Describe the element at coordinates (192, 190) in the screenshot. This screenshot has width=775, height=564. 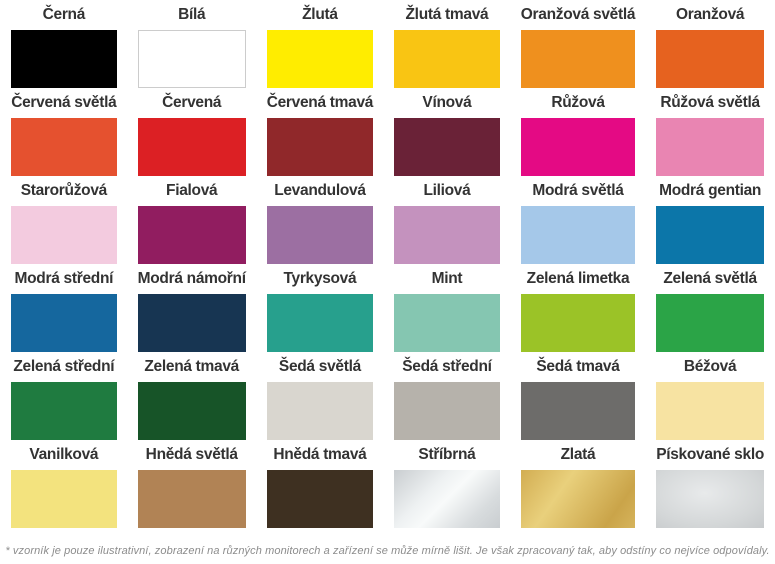
I see `swatch-label: Fialová` at that location.